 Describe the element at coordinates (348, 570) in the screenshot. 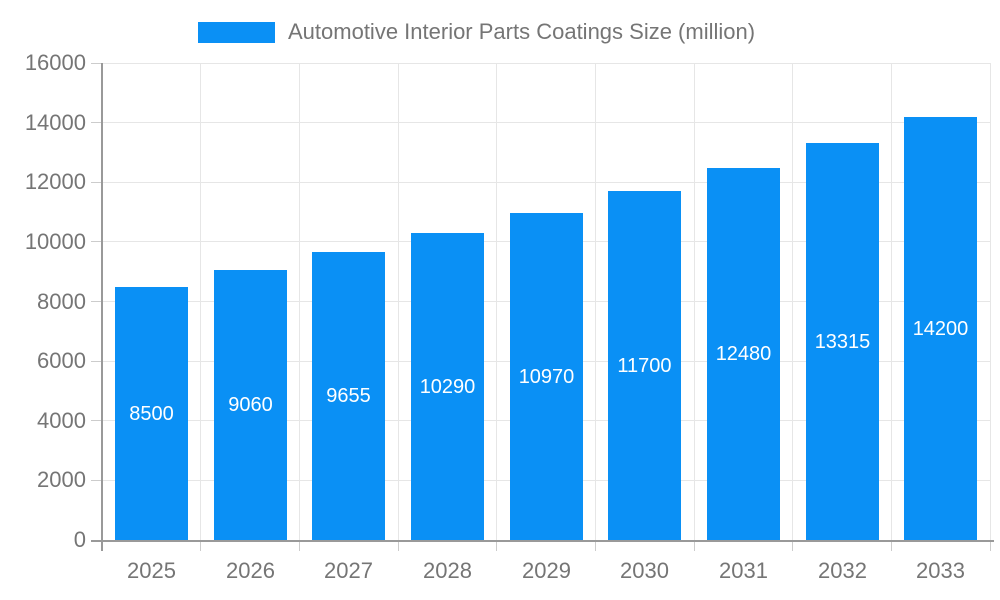

I see `x-axis-tick-label: 2027` at that location.